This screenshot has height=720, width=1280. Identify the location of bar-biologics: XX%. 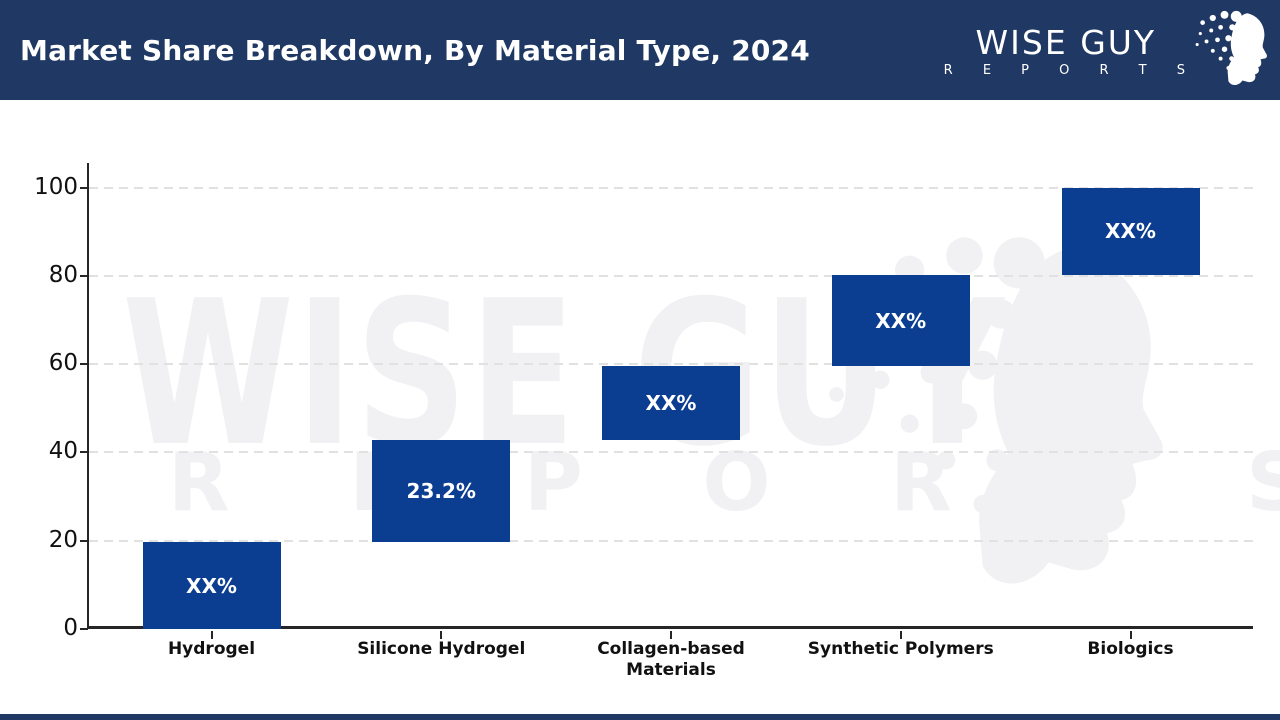
(1130, 231).